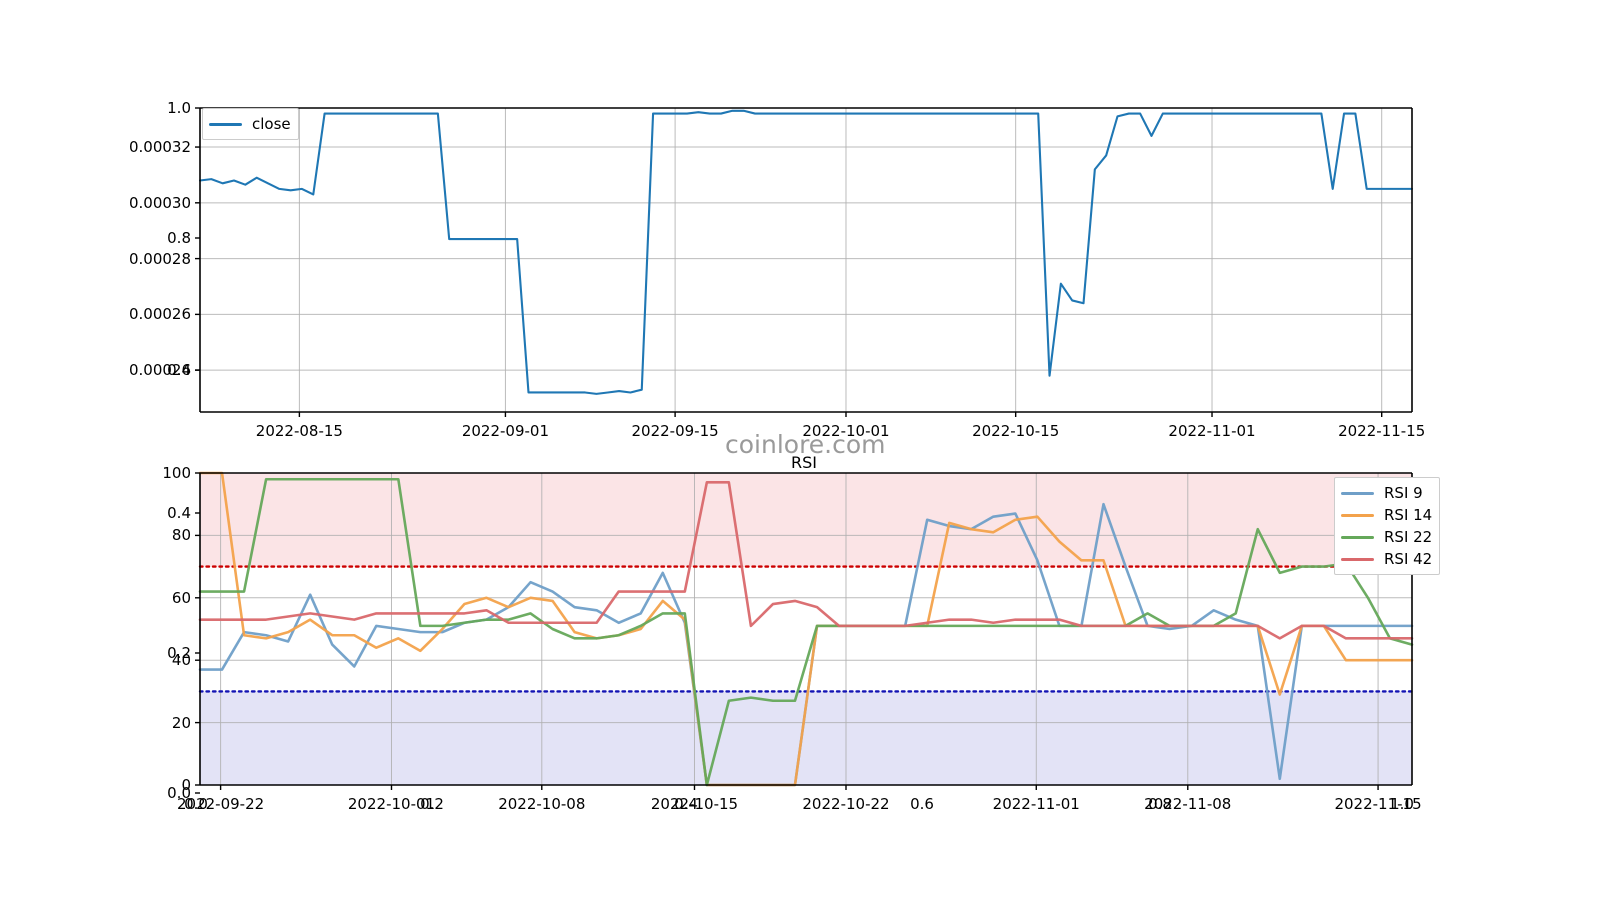 The image size is (1600, 900). What do you see at coordinates (686, 804) in the screenshot?
I see `rsi-xtick2-label: 0.4` at bounding box center [686, 804].